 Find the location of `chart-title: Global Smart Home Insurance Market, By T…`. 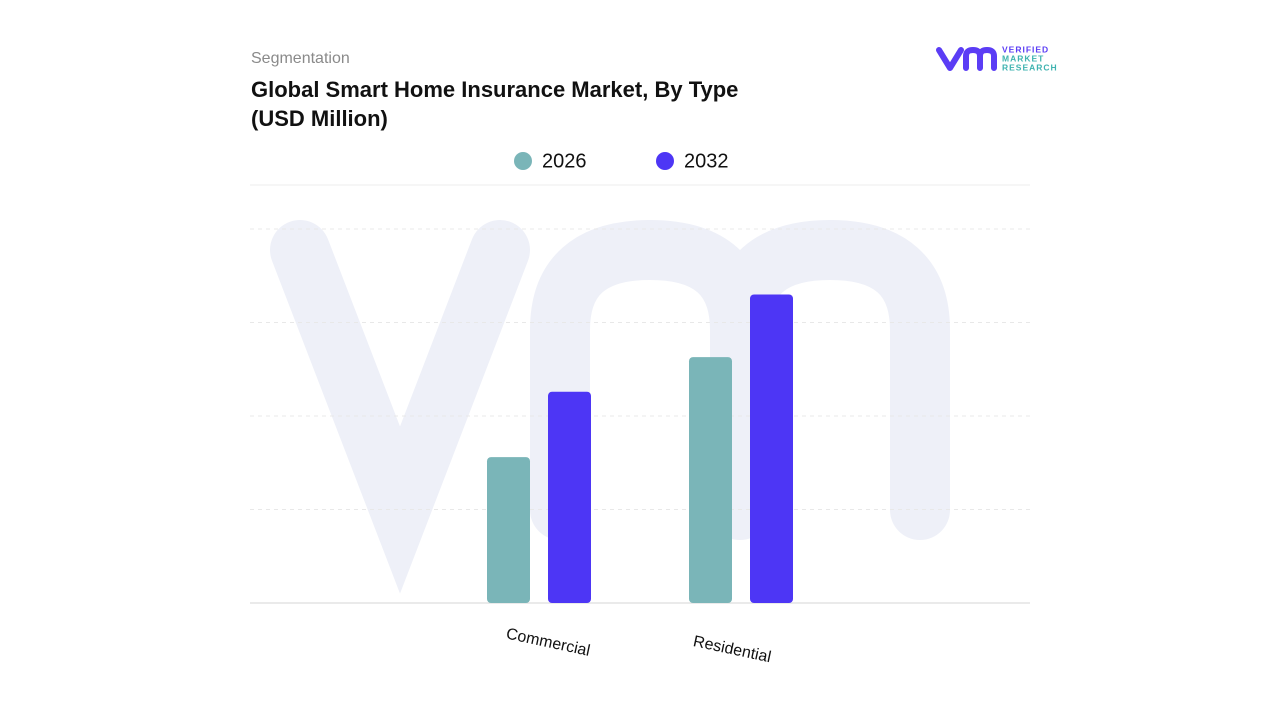

chart-title: Global Smart Home Insurance Market, By T… is located at coordinates (495, 104).